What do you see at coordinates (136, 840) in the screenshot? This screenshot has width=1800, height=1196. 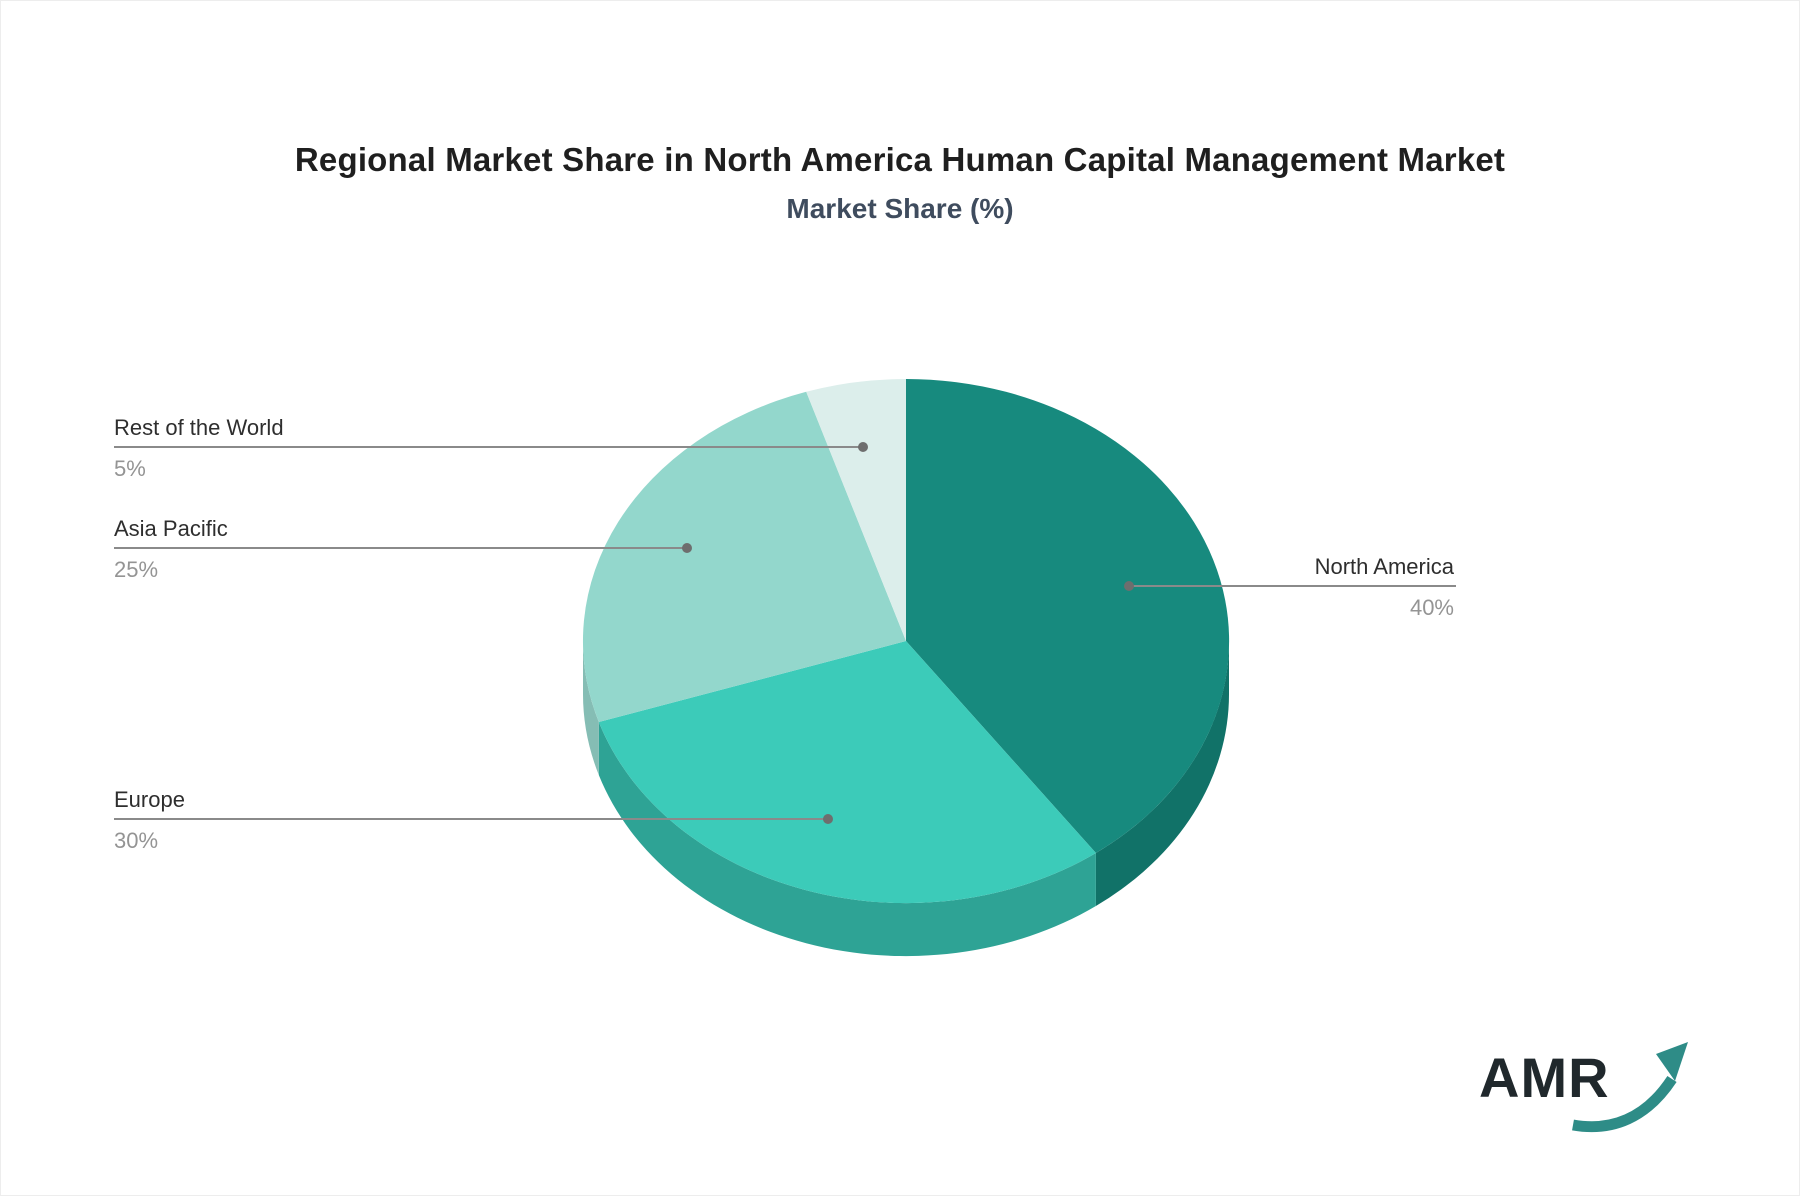 I see `region-value: 30%` at bounding box center [136, 840].